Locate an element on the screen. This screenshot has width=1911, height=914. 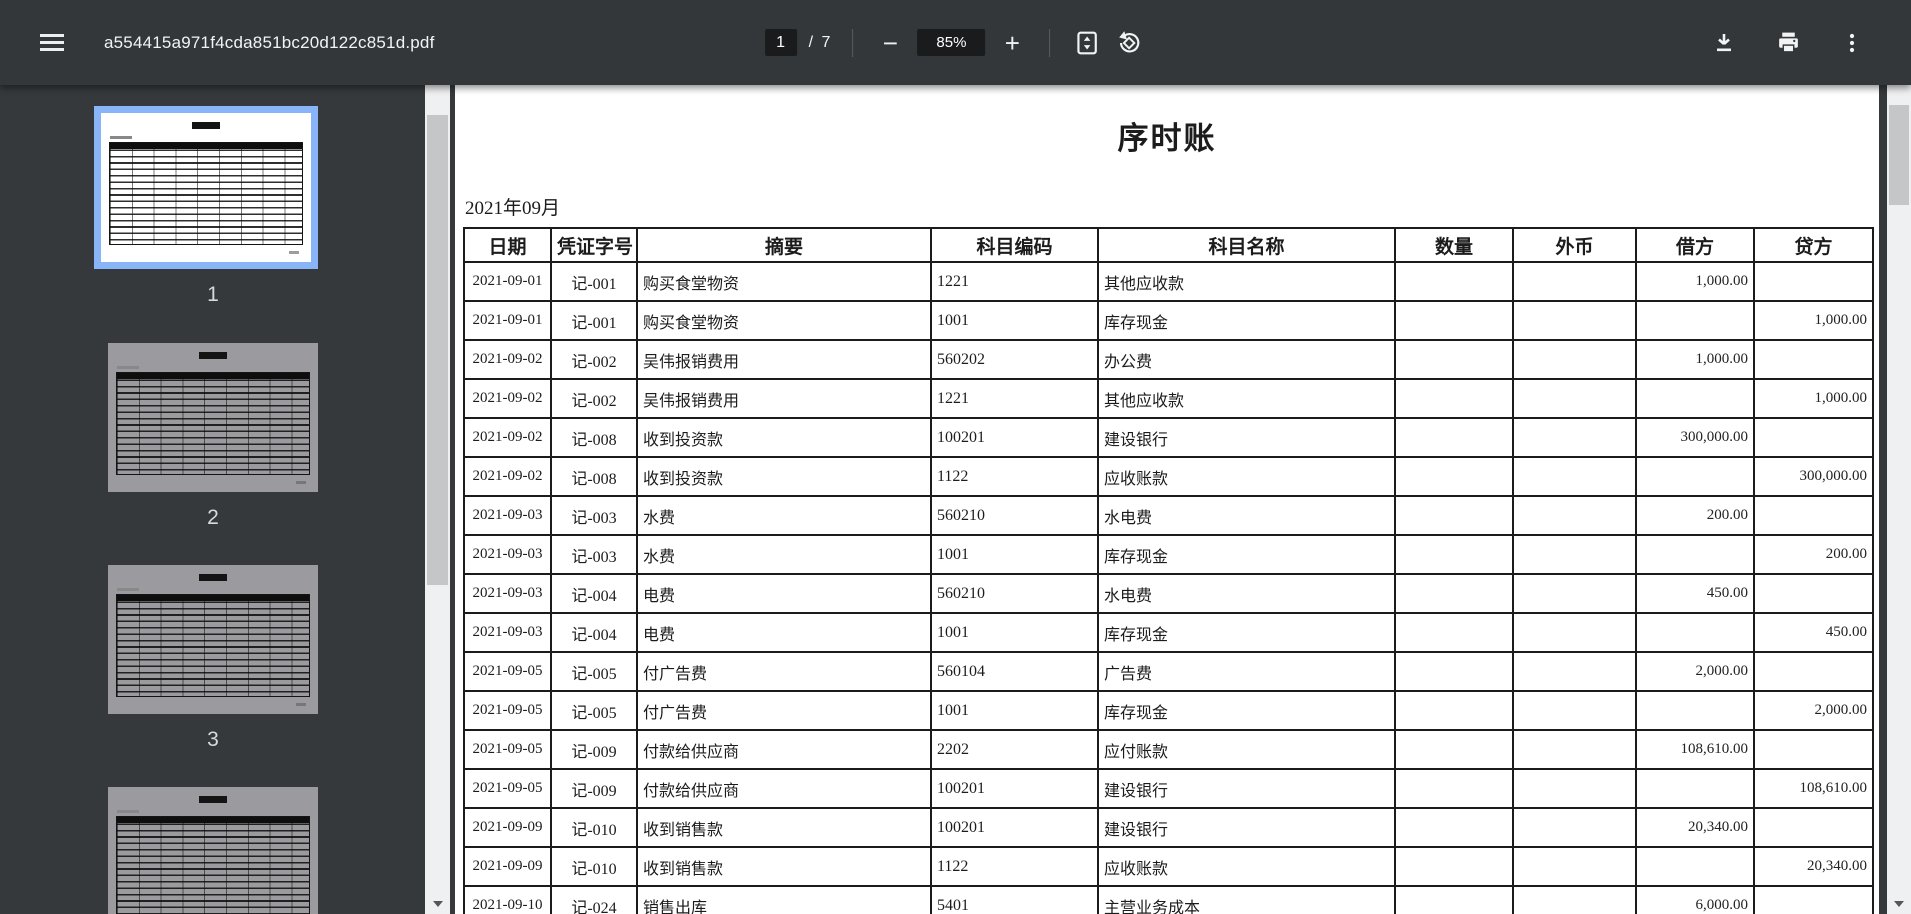
toolbar-divider is located at coordinates (1050, 42).